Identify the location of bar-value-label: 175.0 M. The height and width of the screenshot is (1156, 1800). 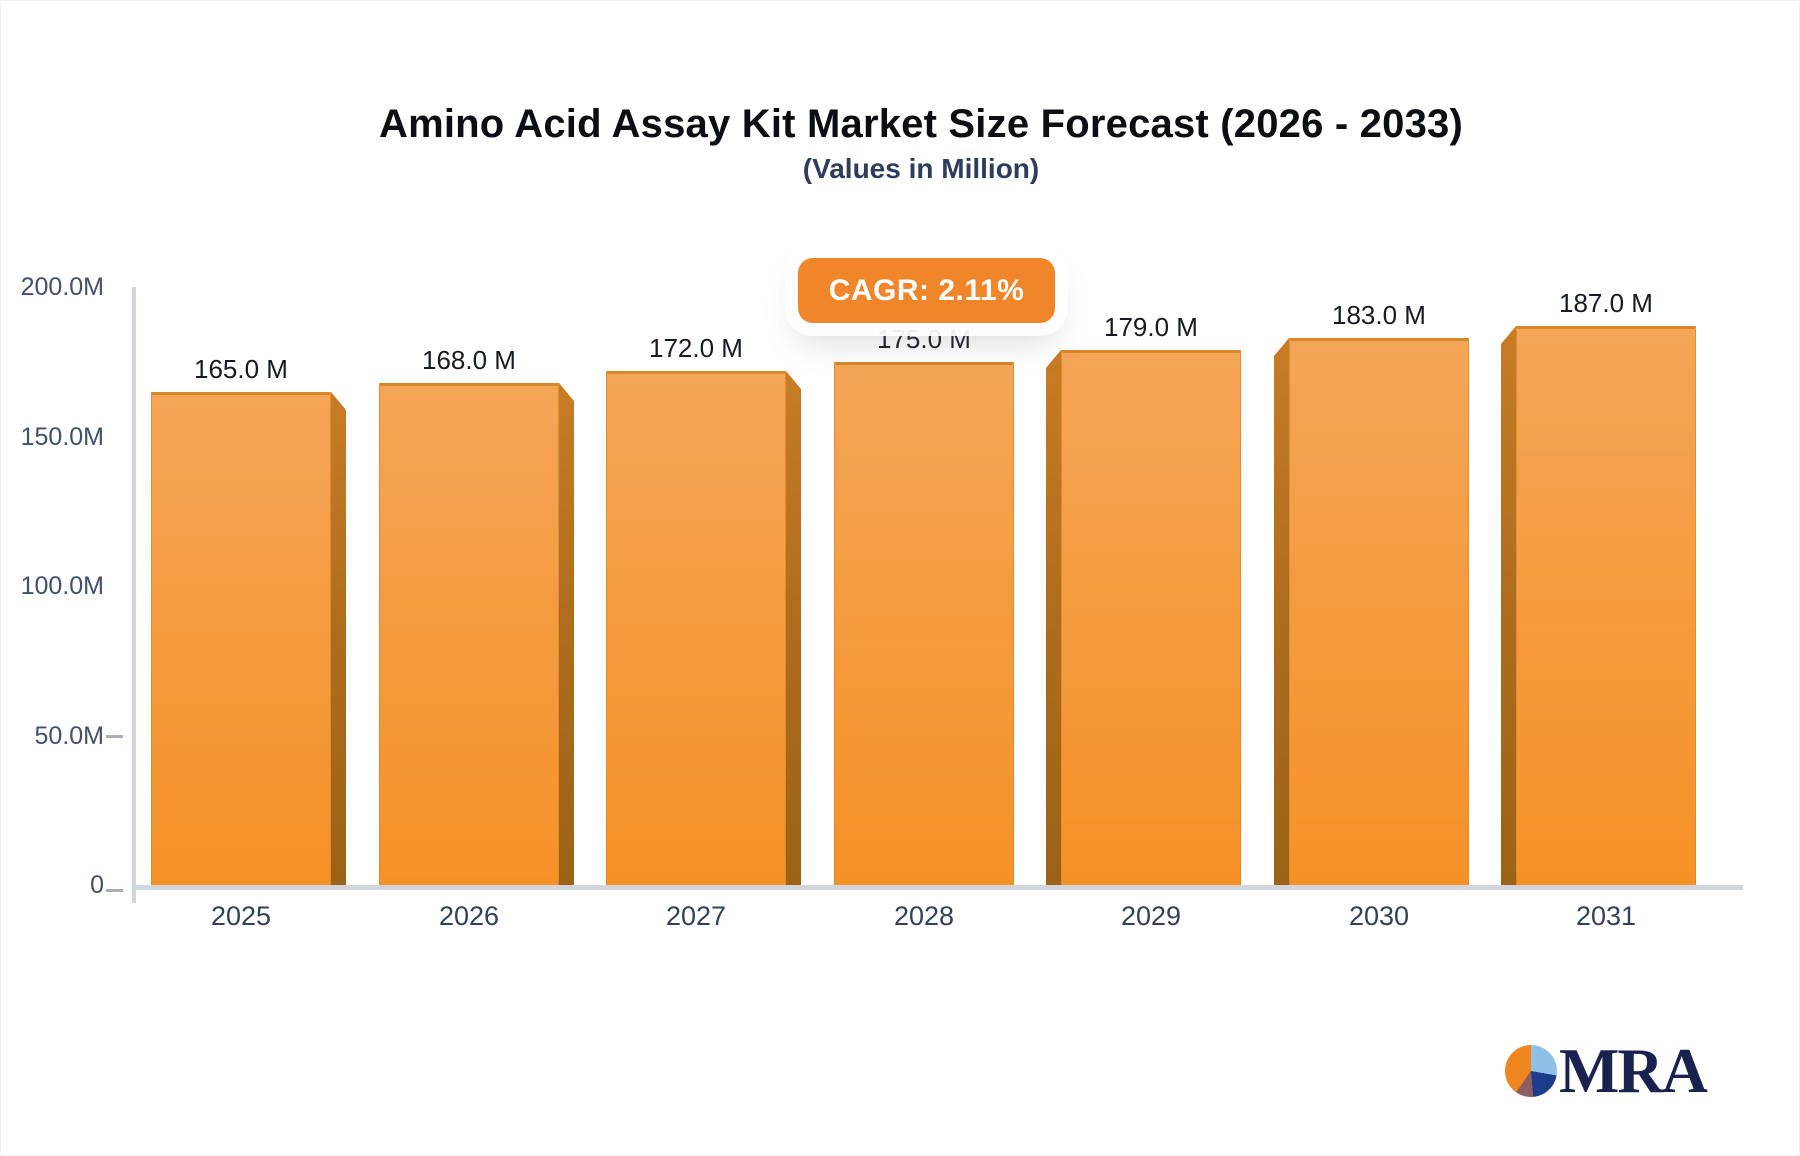
(924, 339).